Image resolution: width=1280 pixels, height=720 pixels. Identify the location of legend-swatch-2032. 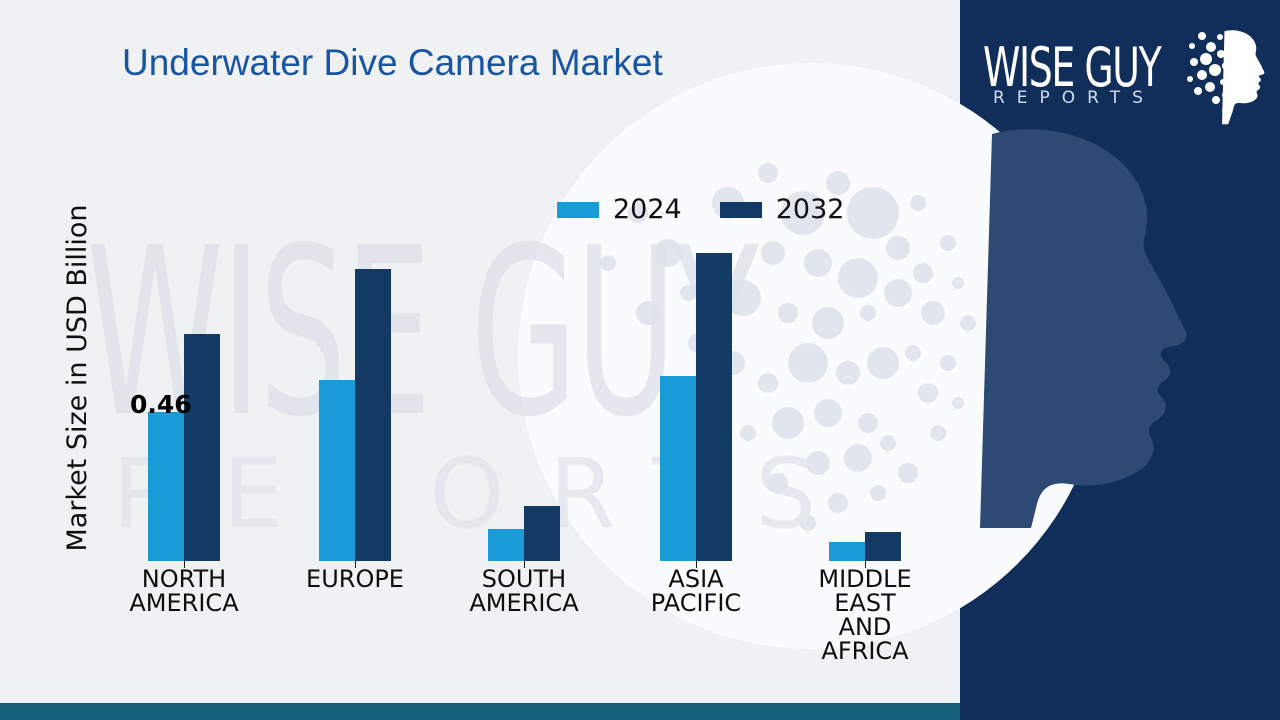
(740, 209).